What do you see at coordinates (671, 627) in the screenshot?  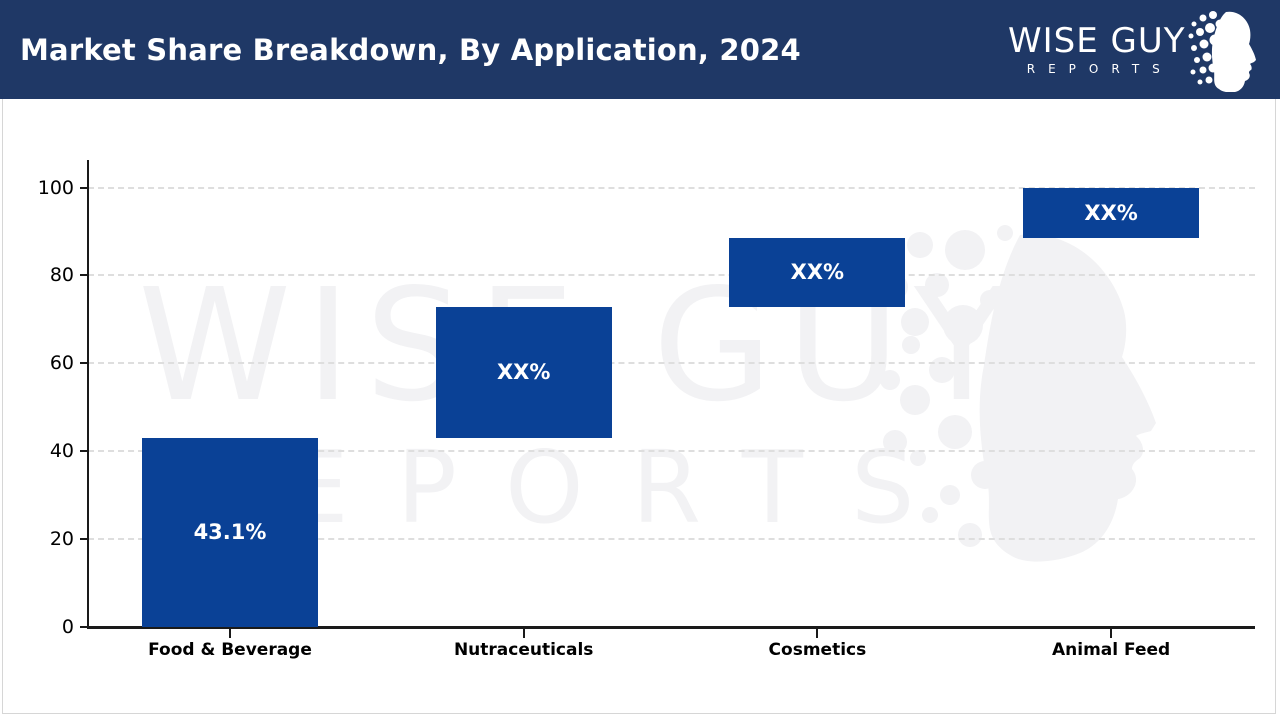 I see `x-axis-line` at bounding box center [671, 627].